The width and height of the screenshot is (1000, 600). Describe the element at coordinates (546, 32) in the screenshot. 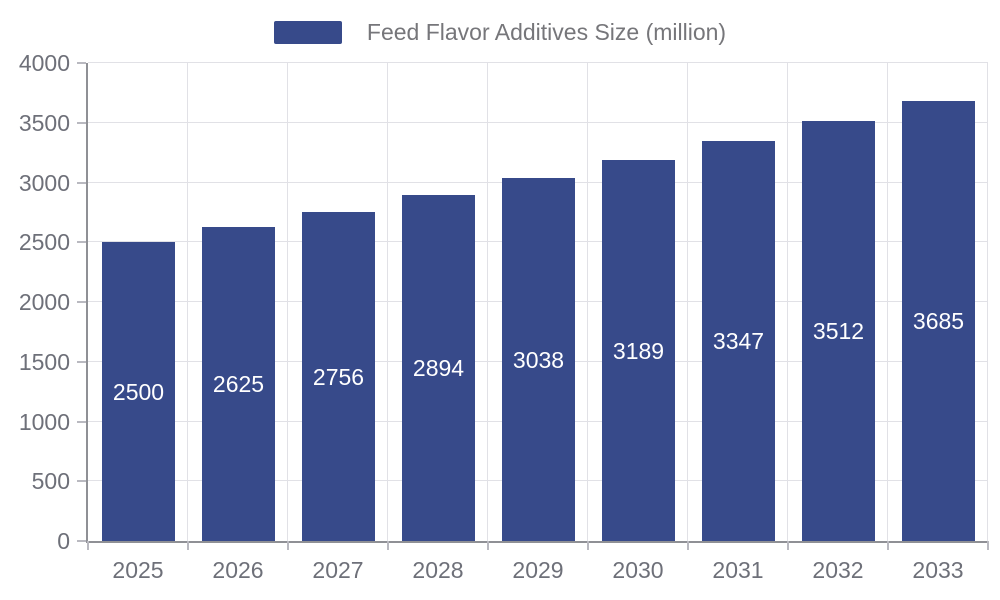

I see `legend-label: Feed Flavor Additives Size (million)` at that location.